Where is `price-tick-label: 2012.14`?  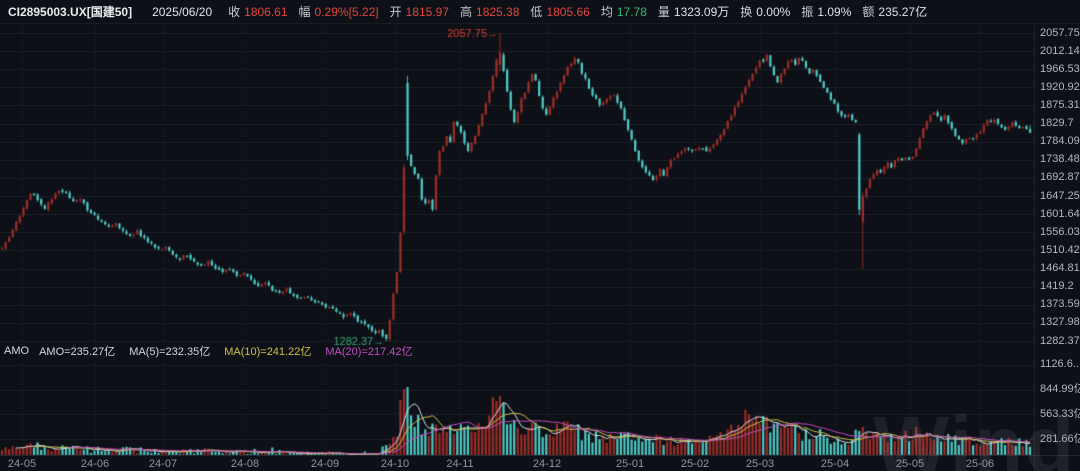 price-tick-label: 2012.14 is located at coordinates (1060, 50).